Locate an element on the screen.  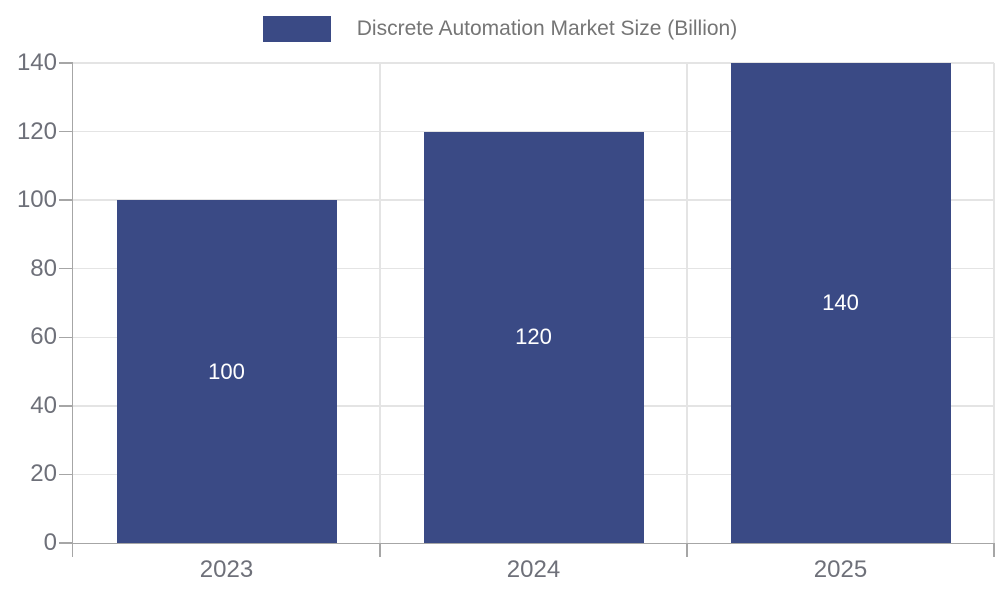
x-axis-label-2023: 2023 is located at coordinates (226, 569).